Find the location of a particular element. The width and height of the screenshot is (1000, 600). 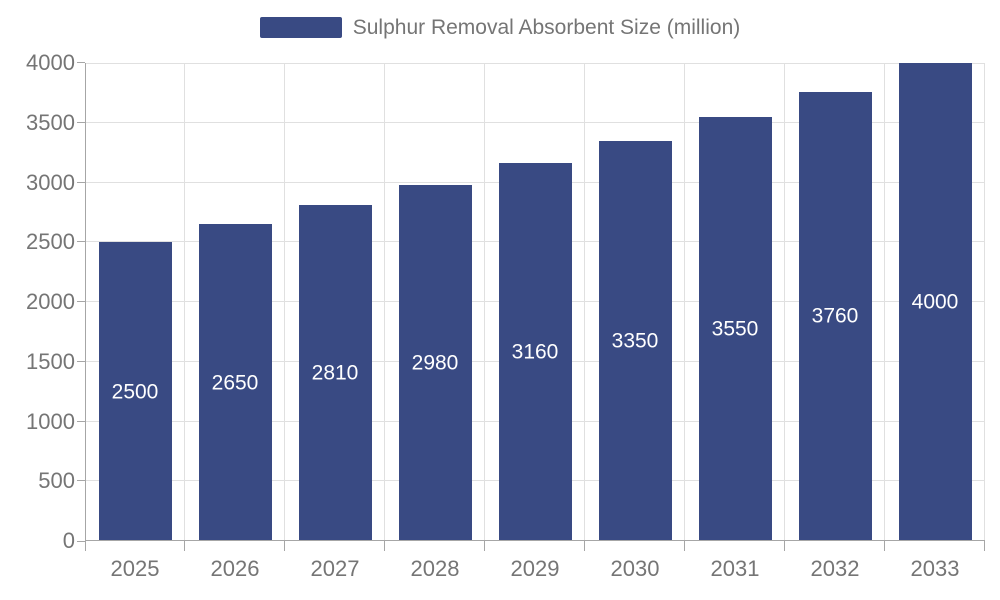

bar: 3160 is located at coordinates (535, 352).